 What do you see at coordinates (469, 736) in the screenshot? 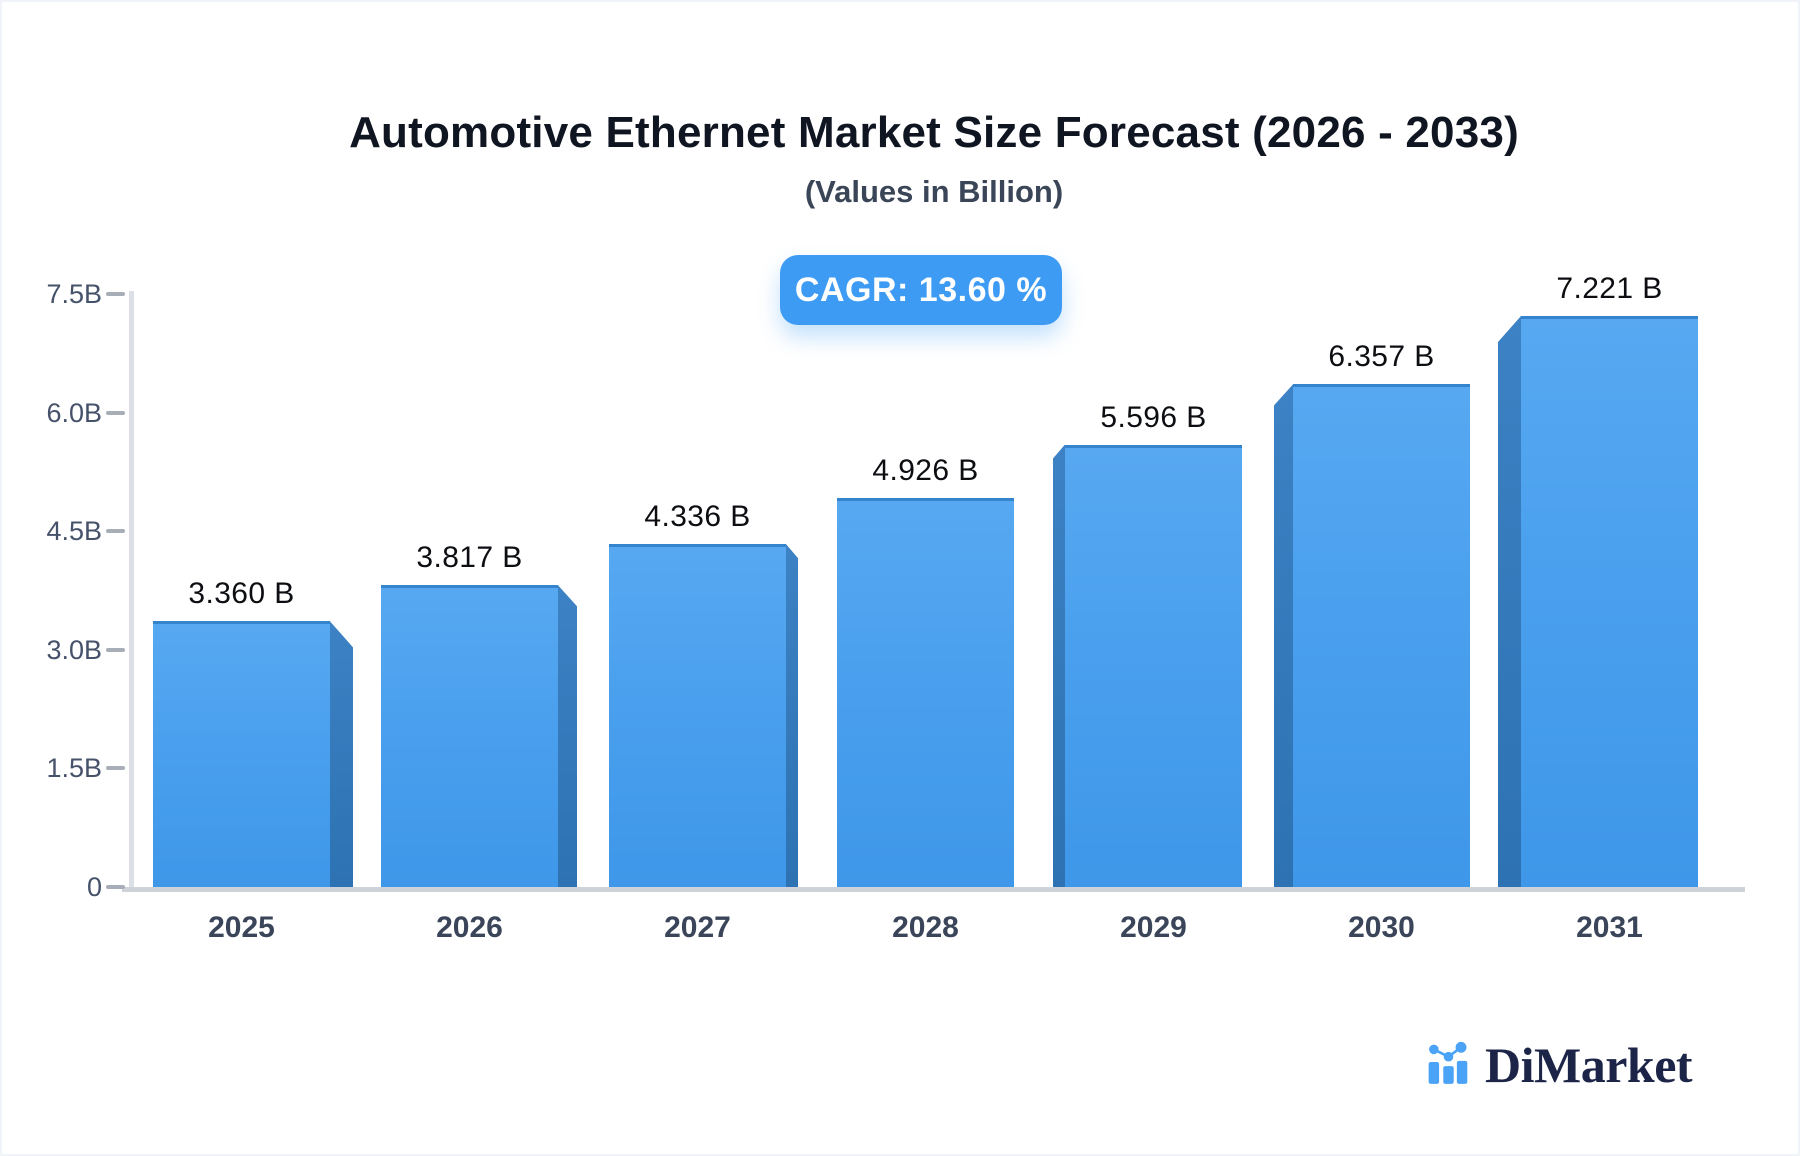
I see `bar-2026` at bounding box center [469, 736].